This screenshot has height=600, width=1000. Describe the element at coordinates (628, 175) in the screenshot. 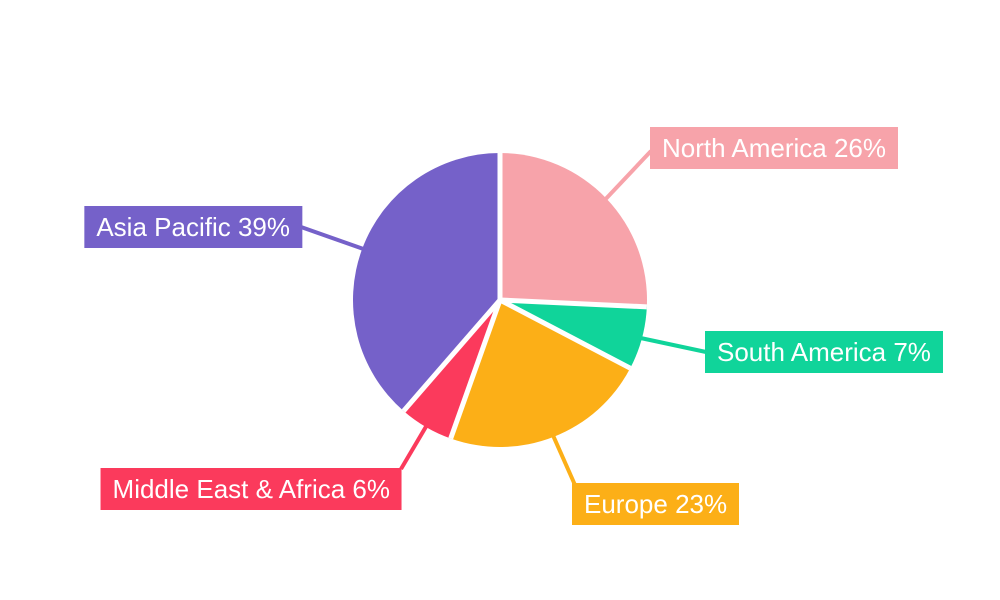

I see `leader-line-north-america` at that location.